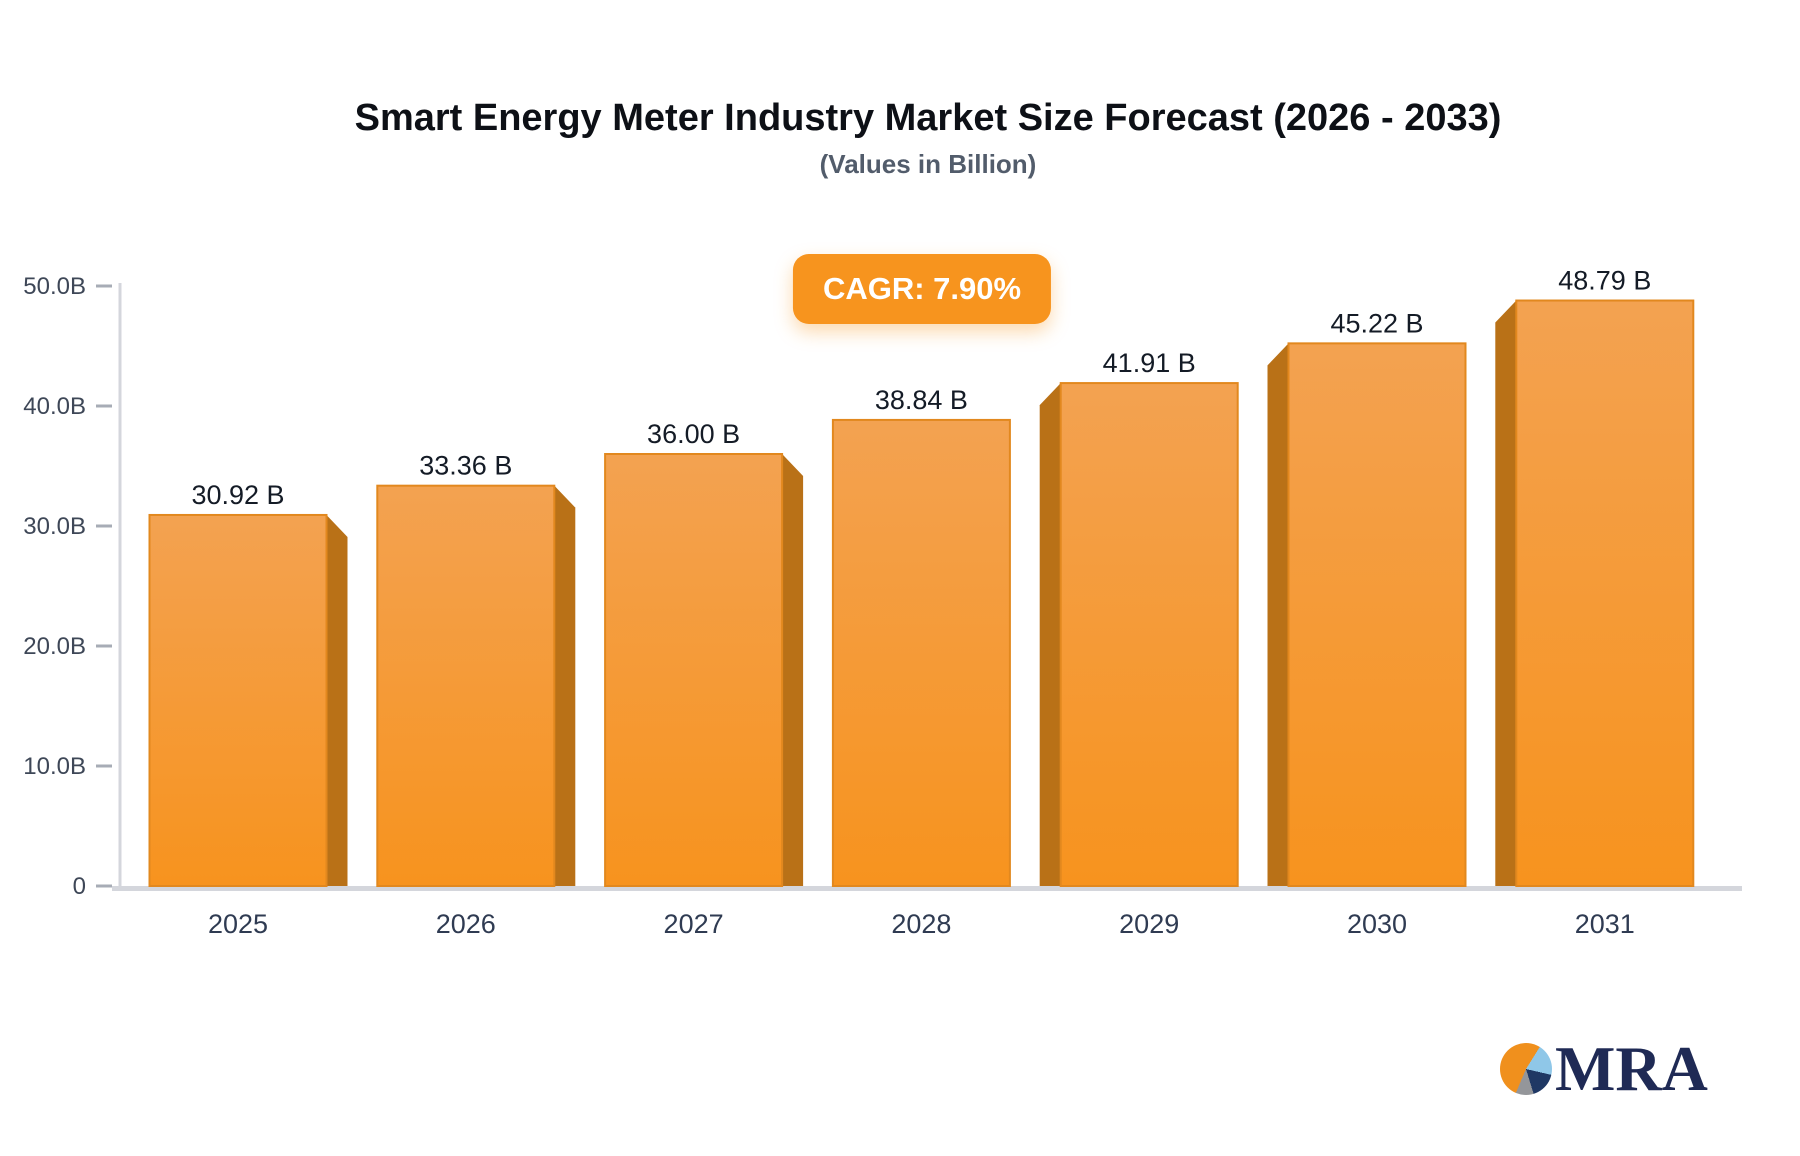 This screenshot has height=1156, width=1800. What do you see at coordinates (237, 495) in the screenshot?
I see `bar-value-label-2025: 30.92 B` at bounding box center [237, 495].